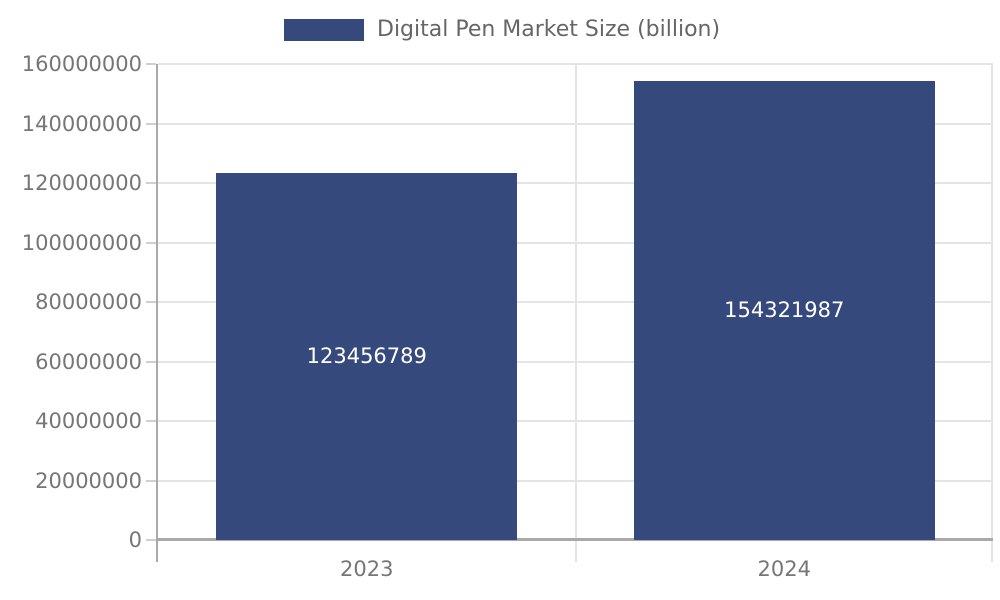  Describe the element at coordinates (81, 64) in the screenshot. I see `y-axis-tick-label: 160000000` at that location.